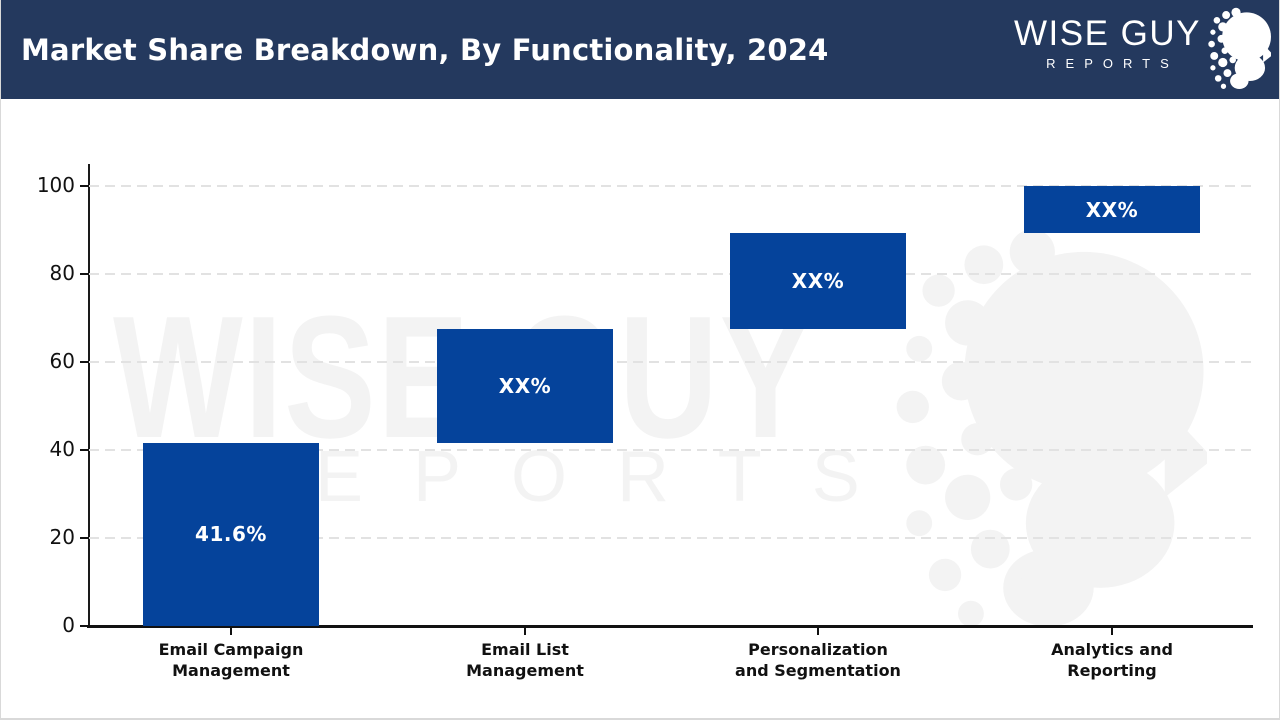  I want to click on bar-segment: 41.6%, so click(231, 534).